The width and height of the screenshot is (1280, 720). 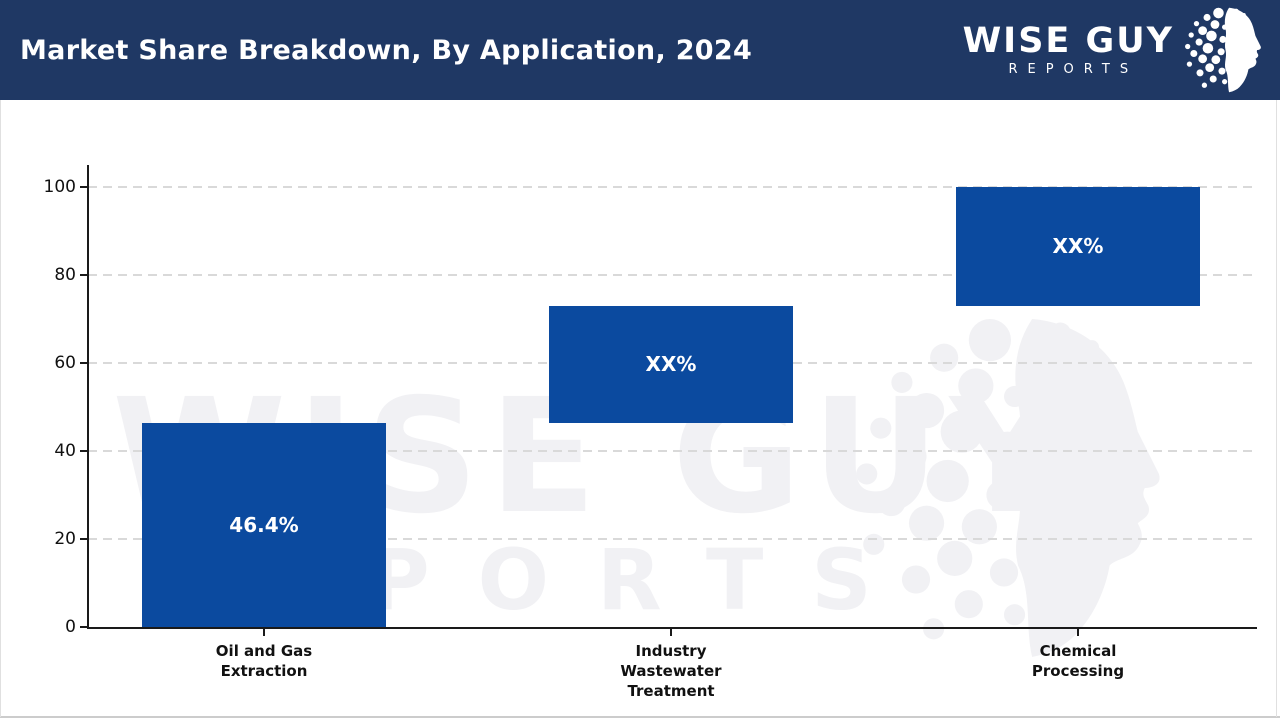 I want to click on brand-logo-text: WISE GUY REPORTS, so click(x=1068, y=49).